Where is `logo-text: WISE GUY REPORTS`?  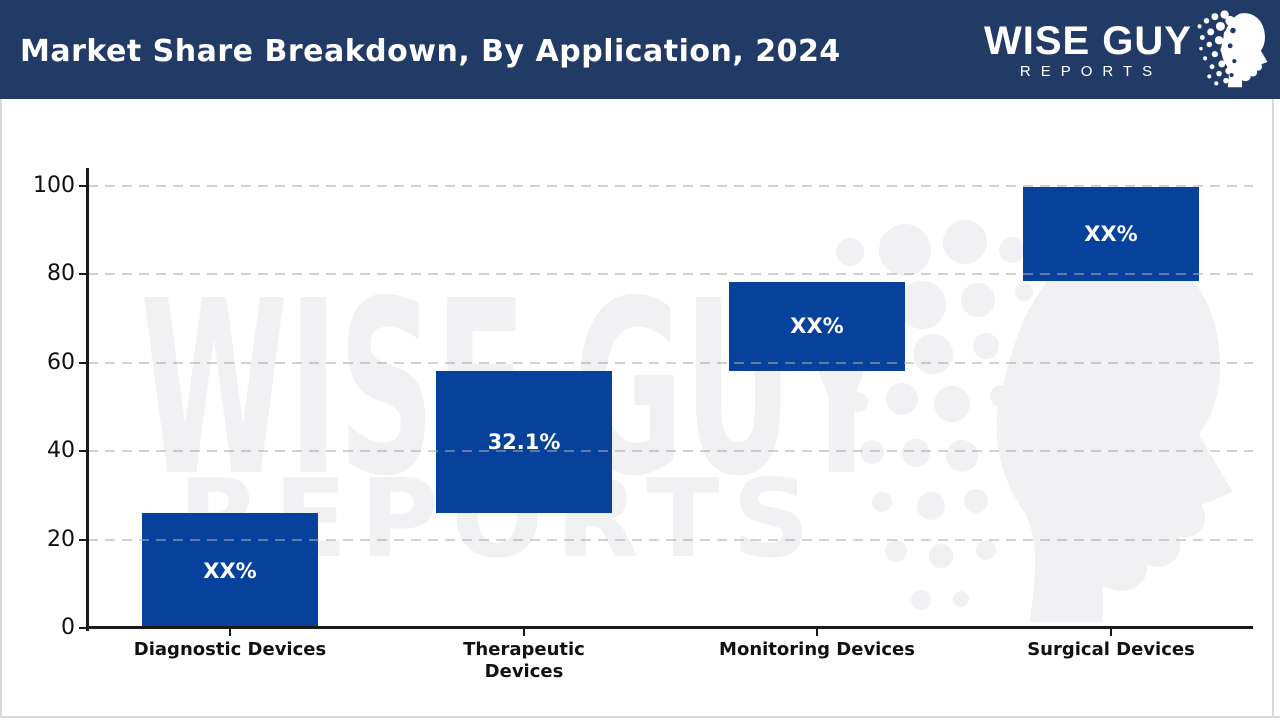 logo-text: WISE GUY REPORTS is located at coordinates (1088, 50).